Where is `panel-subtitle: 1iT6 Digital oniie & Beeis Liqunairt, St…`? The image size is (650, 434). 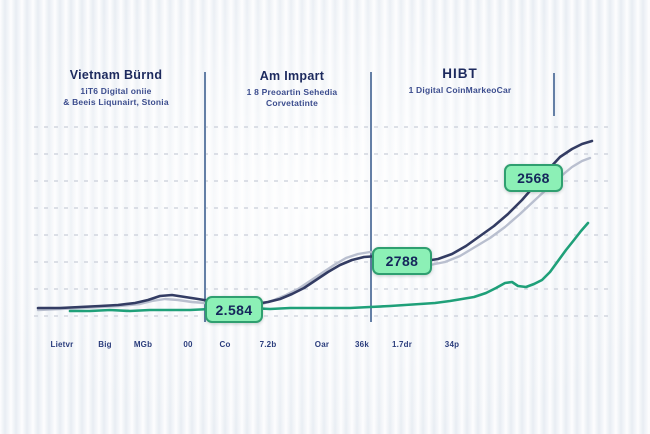 panel-subtitle: 1iT6 Digital oniie & Beeis Liqunairt, St… is located at coordinates (116, 96).